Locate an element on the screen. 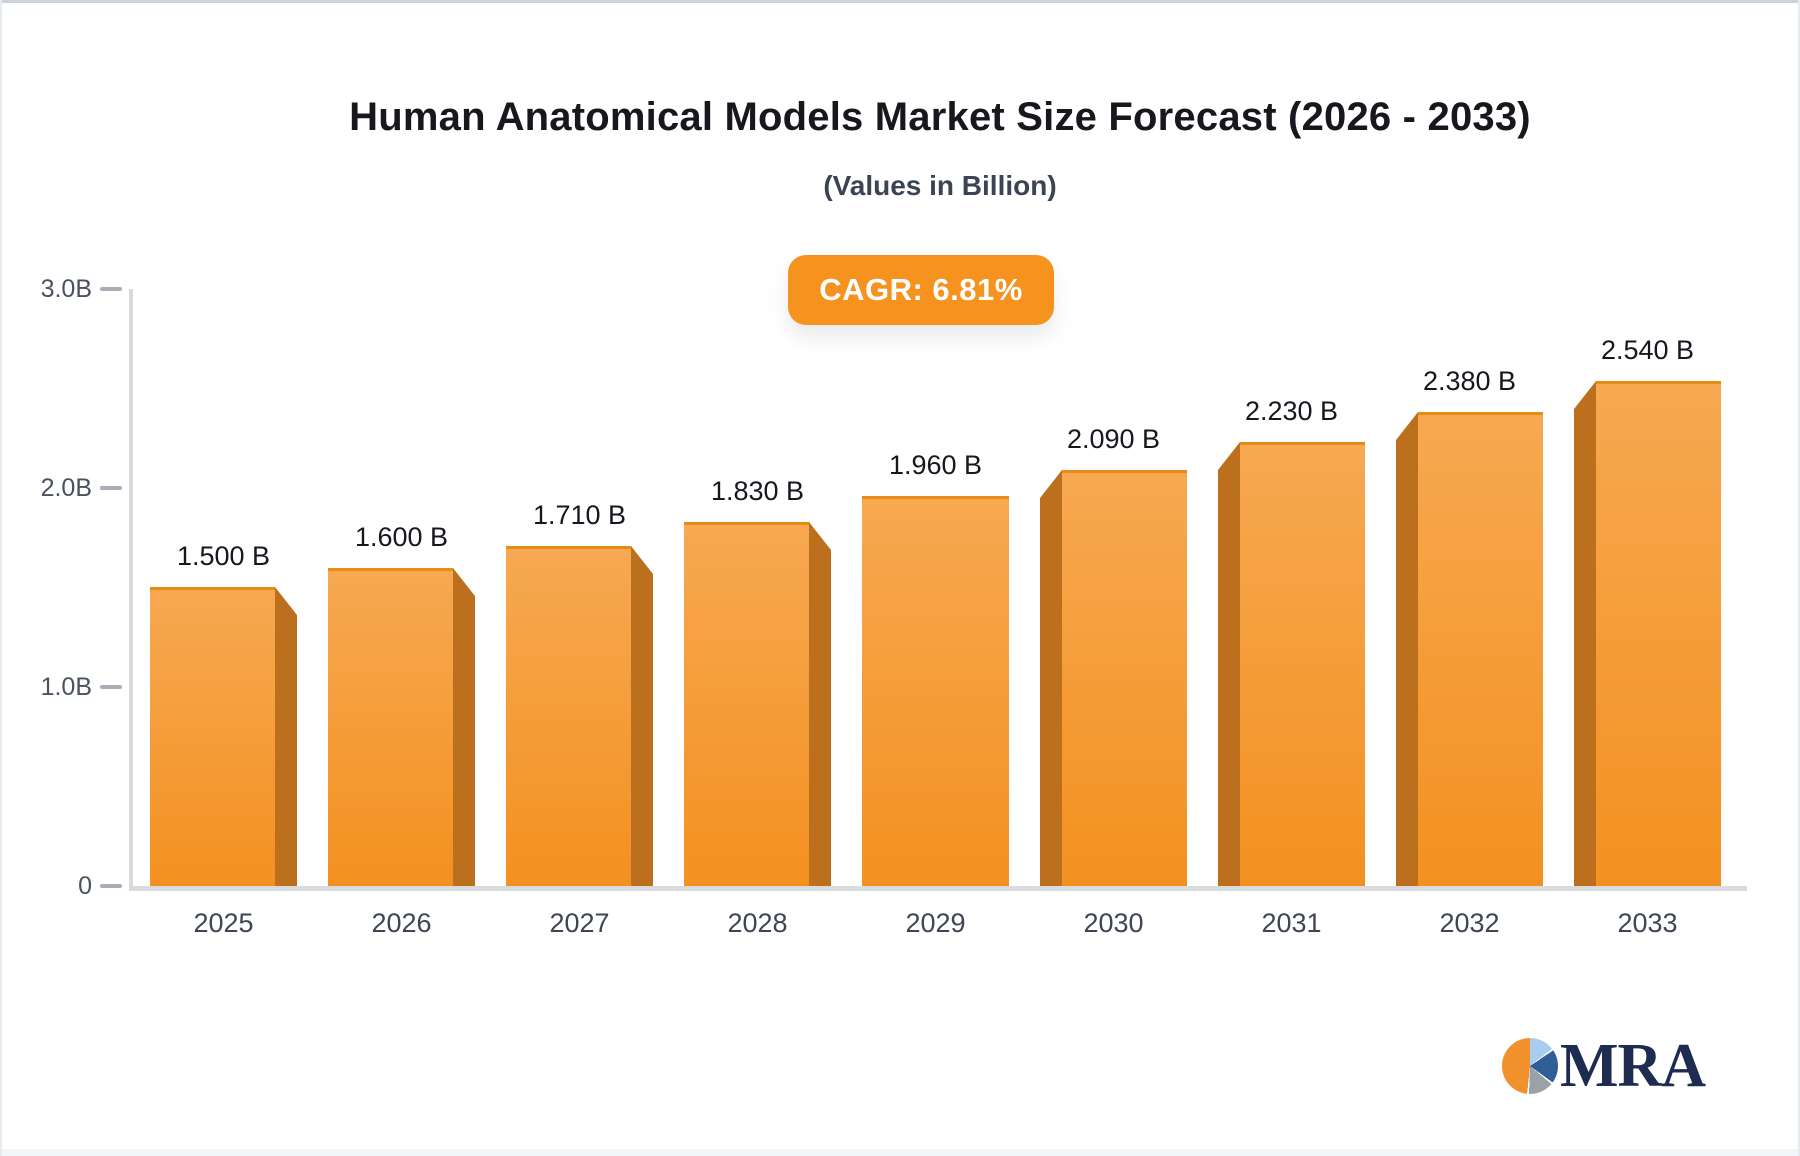 The image size is (1800, 1156). mra-logo: MRA is located at coordinates (1604, 1066).